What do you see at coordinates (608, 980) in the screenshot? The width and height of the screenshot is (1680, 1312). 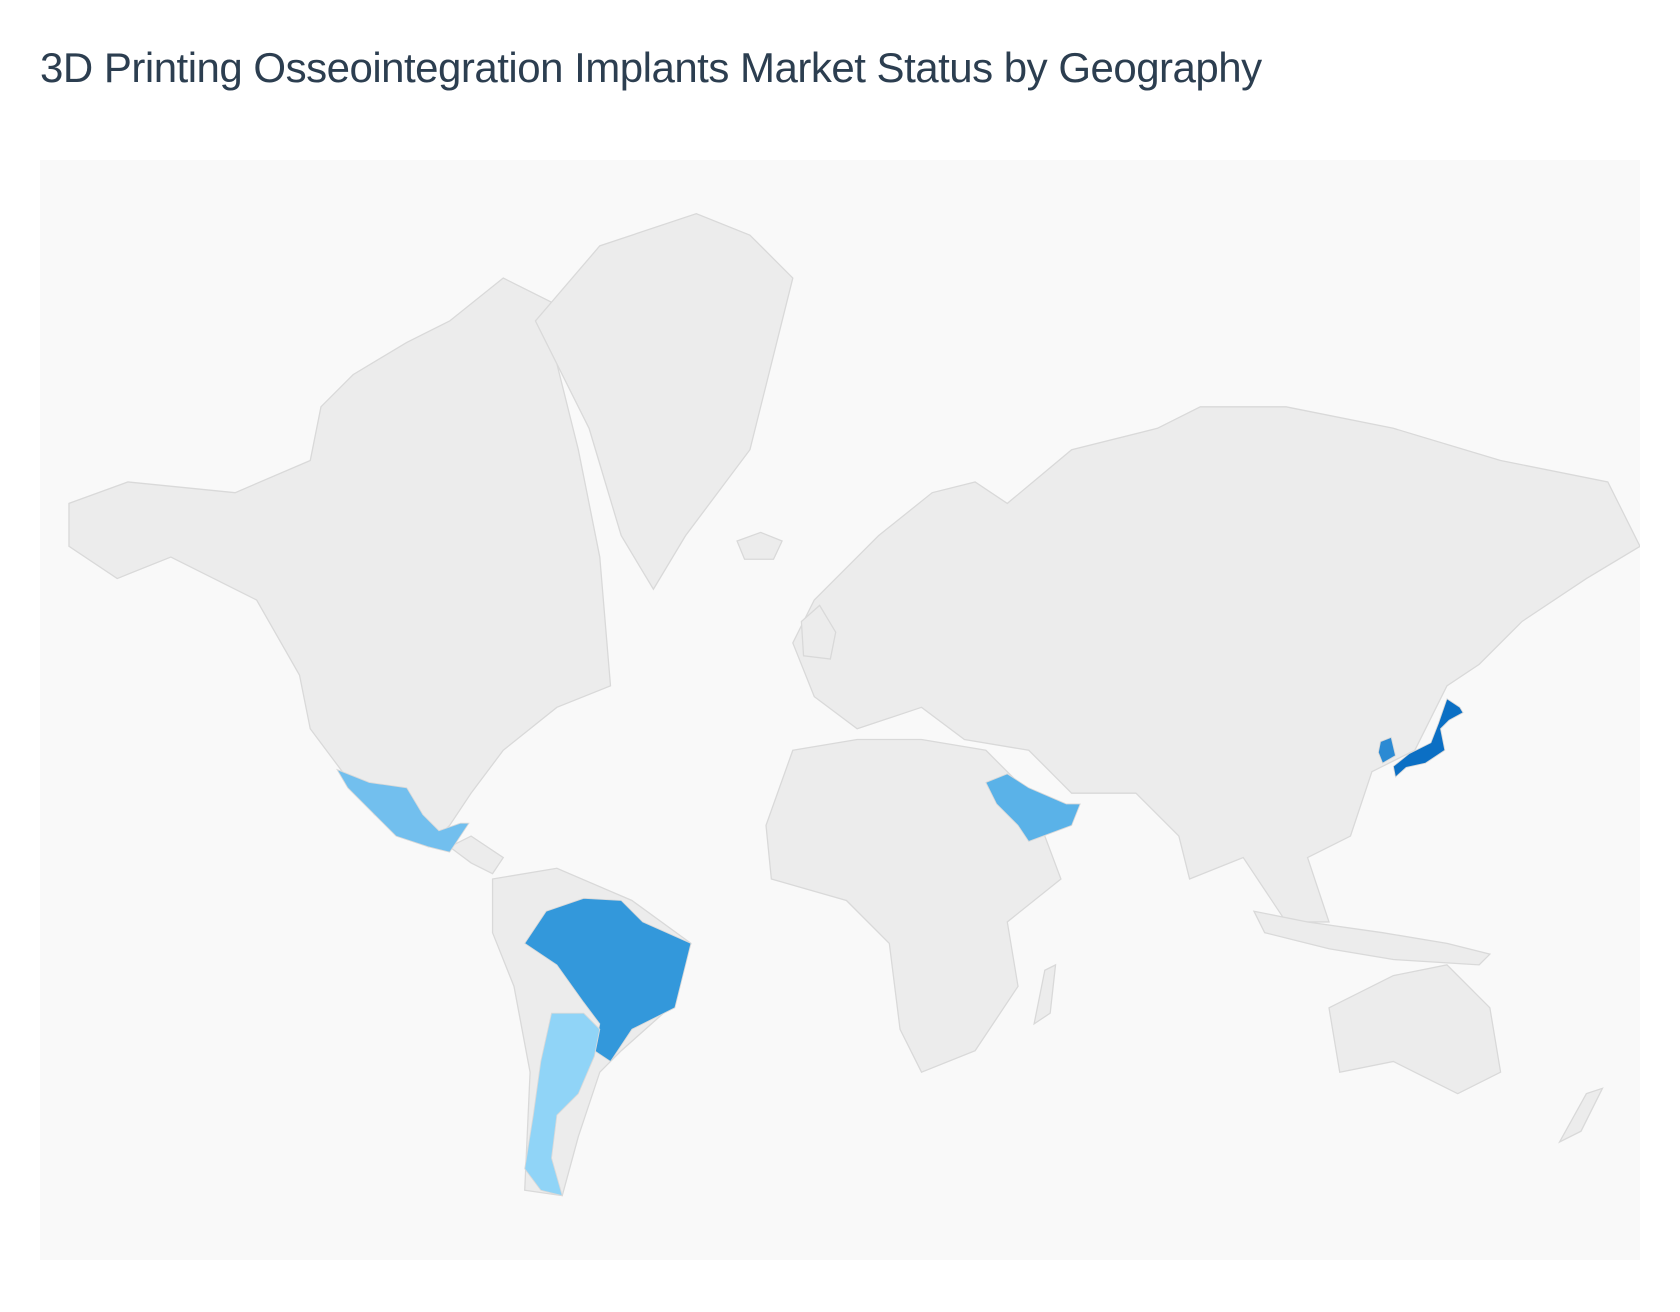 I see `region-brazil` at bounding box center [608, 980].